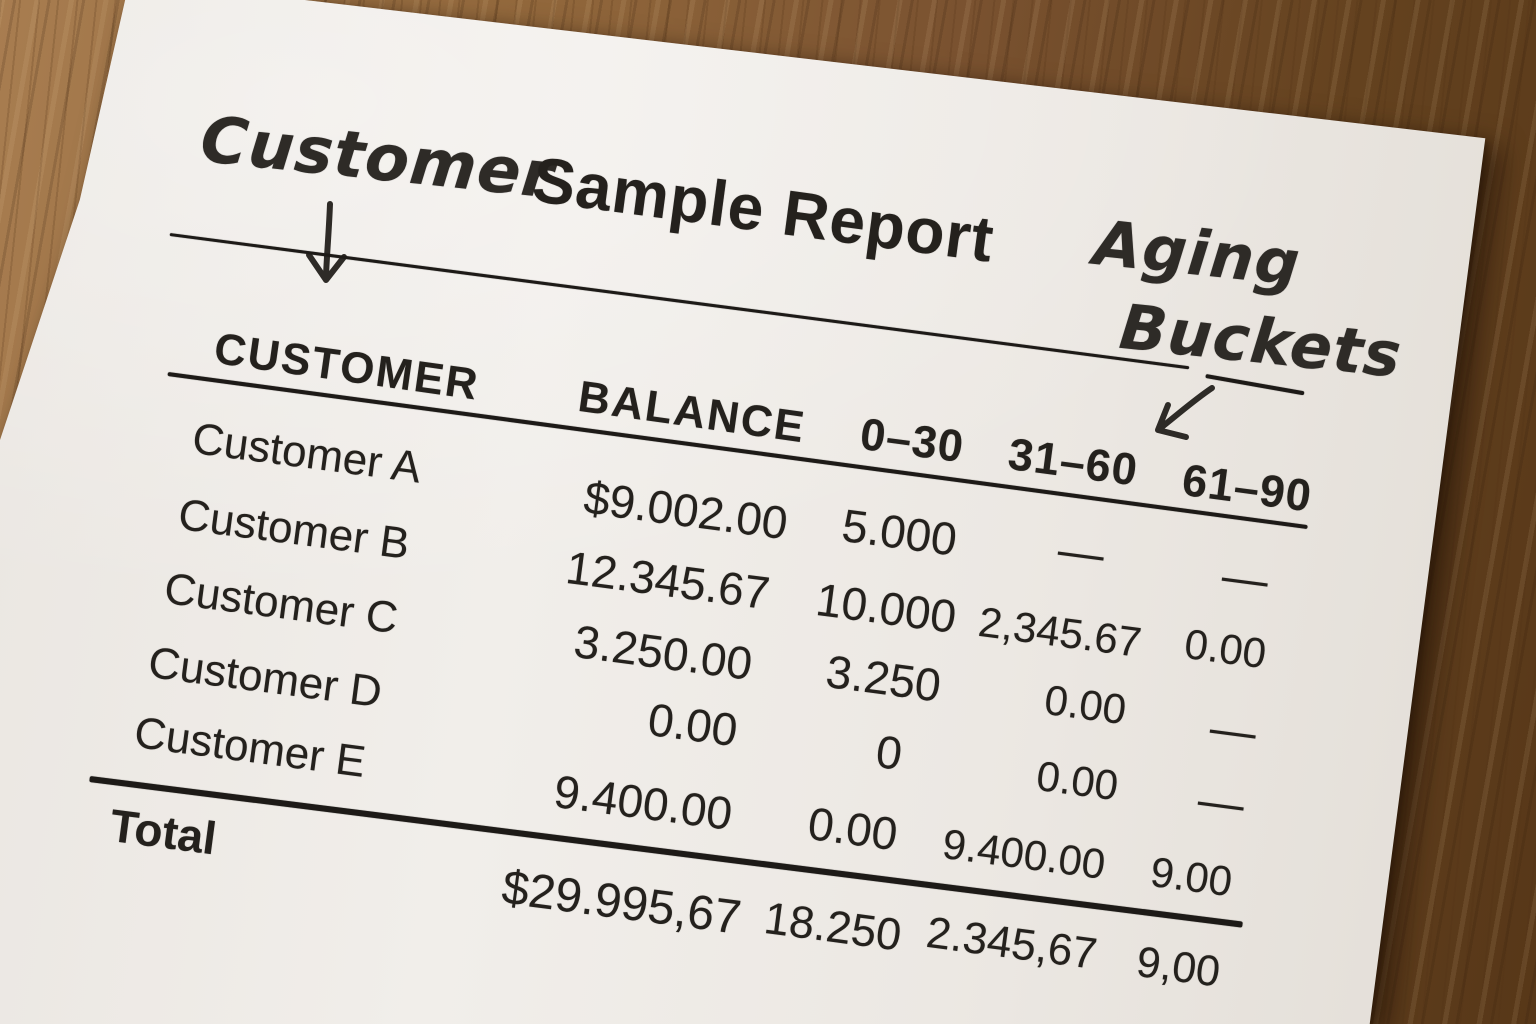  What do you see at coordinates (1191, 877) in the screenshot?
I see `cell-row5-61-90: 9.00` at bounding box center [1191, 877].